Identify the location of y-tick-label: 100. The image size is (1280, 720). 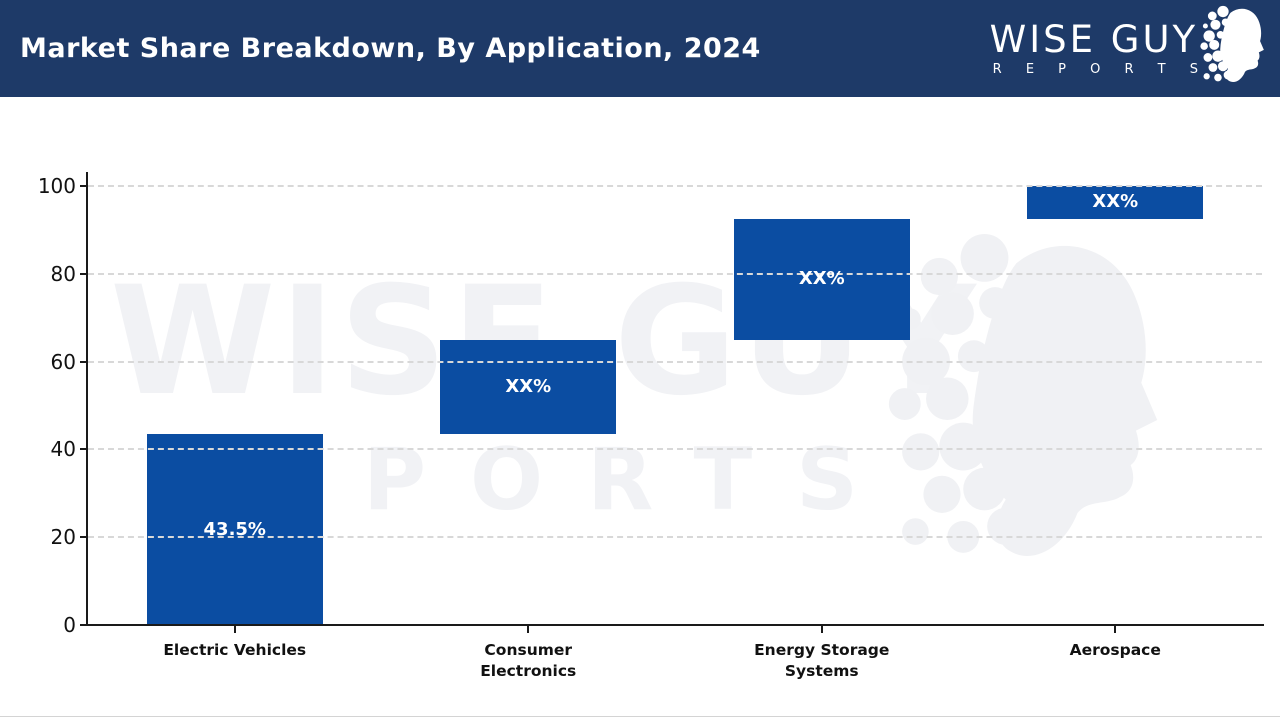
(56, 186).